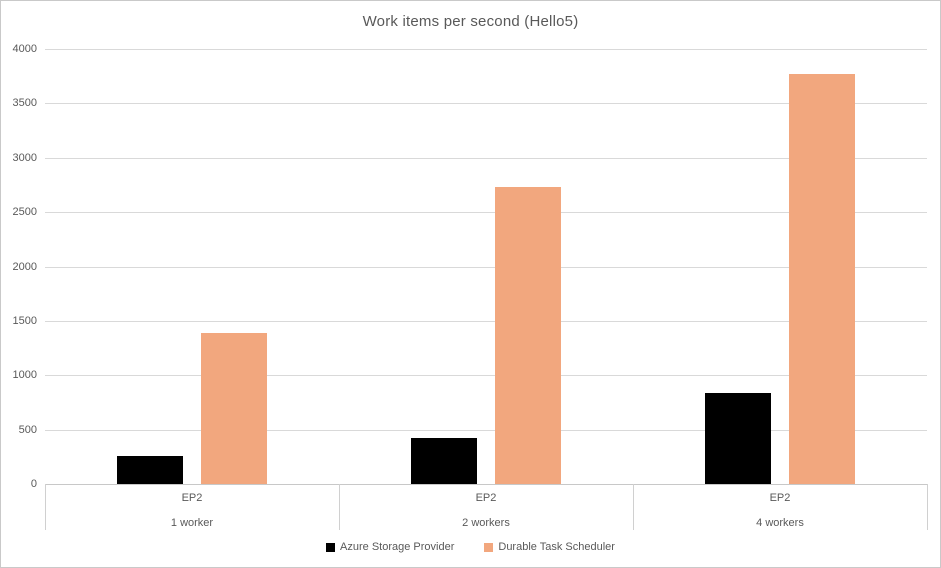 This screenshot has width=941, height=568. Describe the element at coordinates (27, 429) in the screenshot. I see `y-tick-label-500: 500` at that location.